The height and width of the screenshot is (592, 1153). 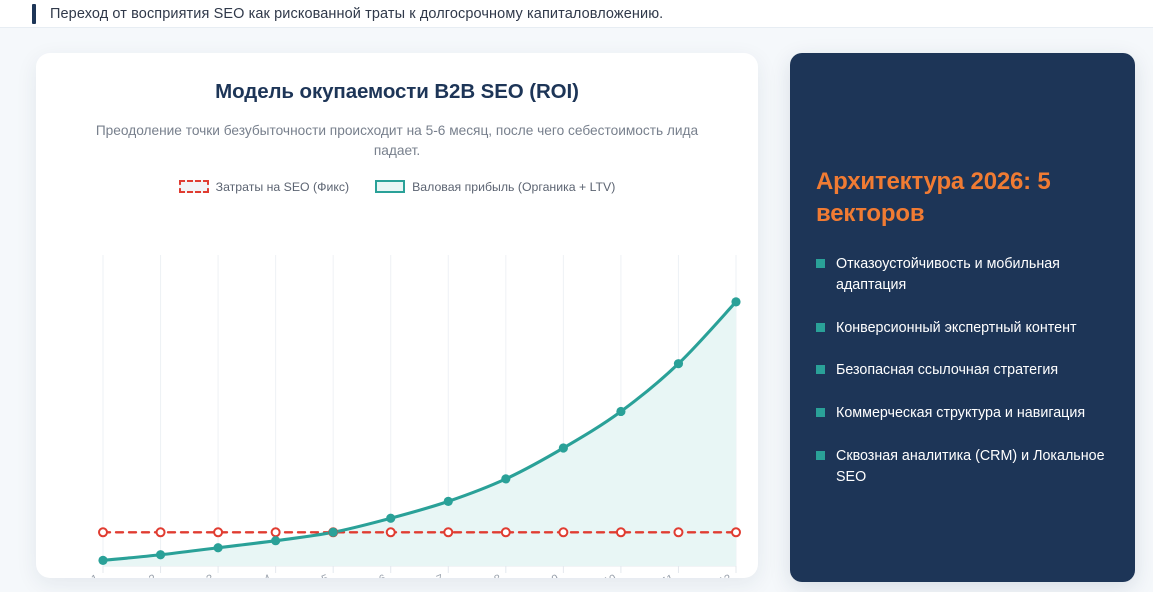 What do you see at coordinates (307, 575) in the screenshot?
I see `chart-x-tick-label: Месяц 5` at bounding box center [307, 575].